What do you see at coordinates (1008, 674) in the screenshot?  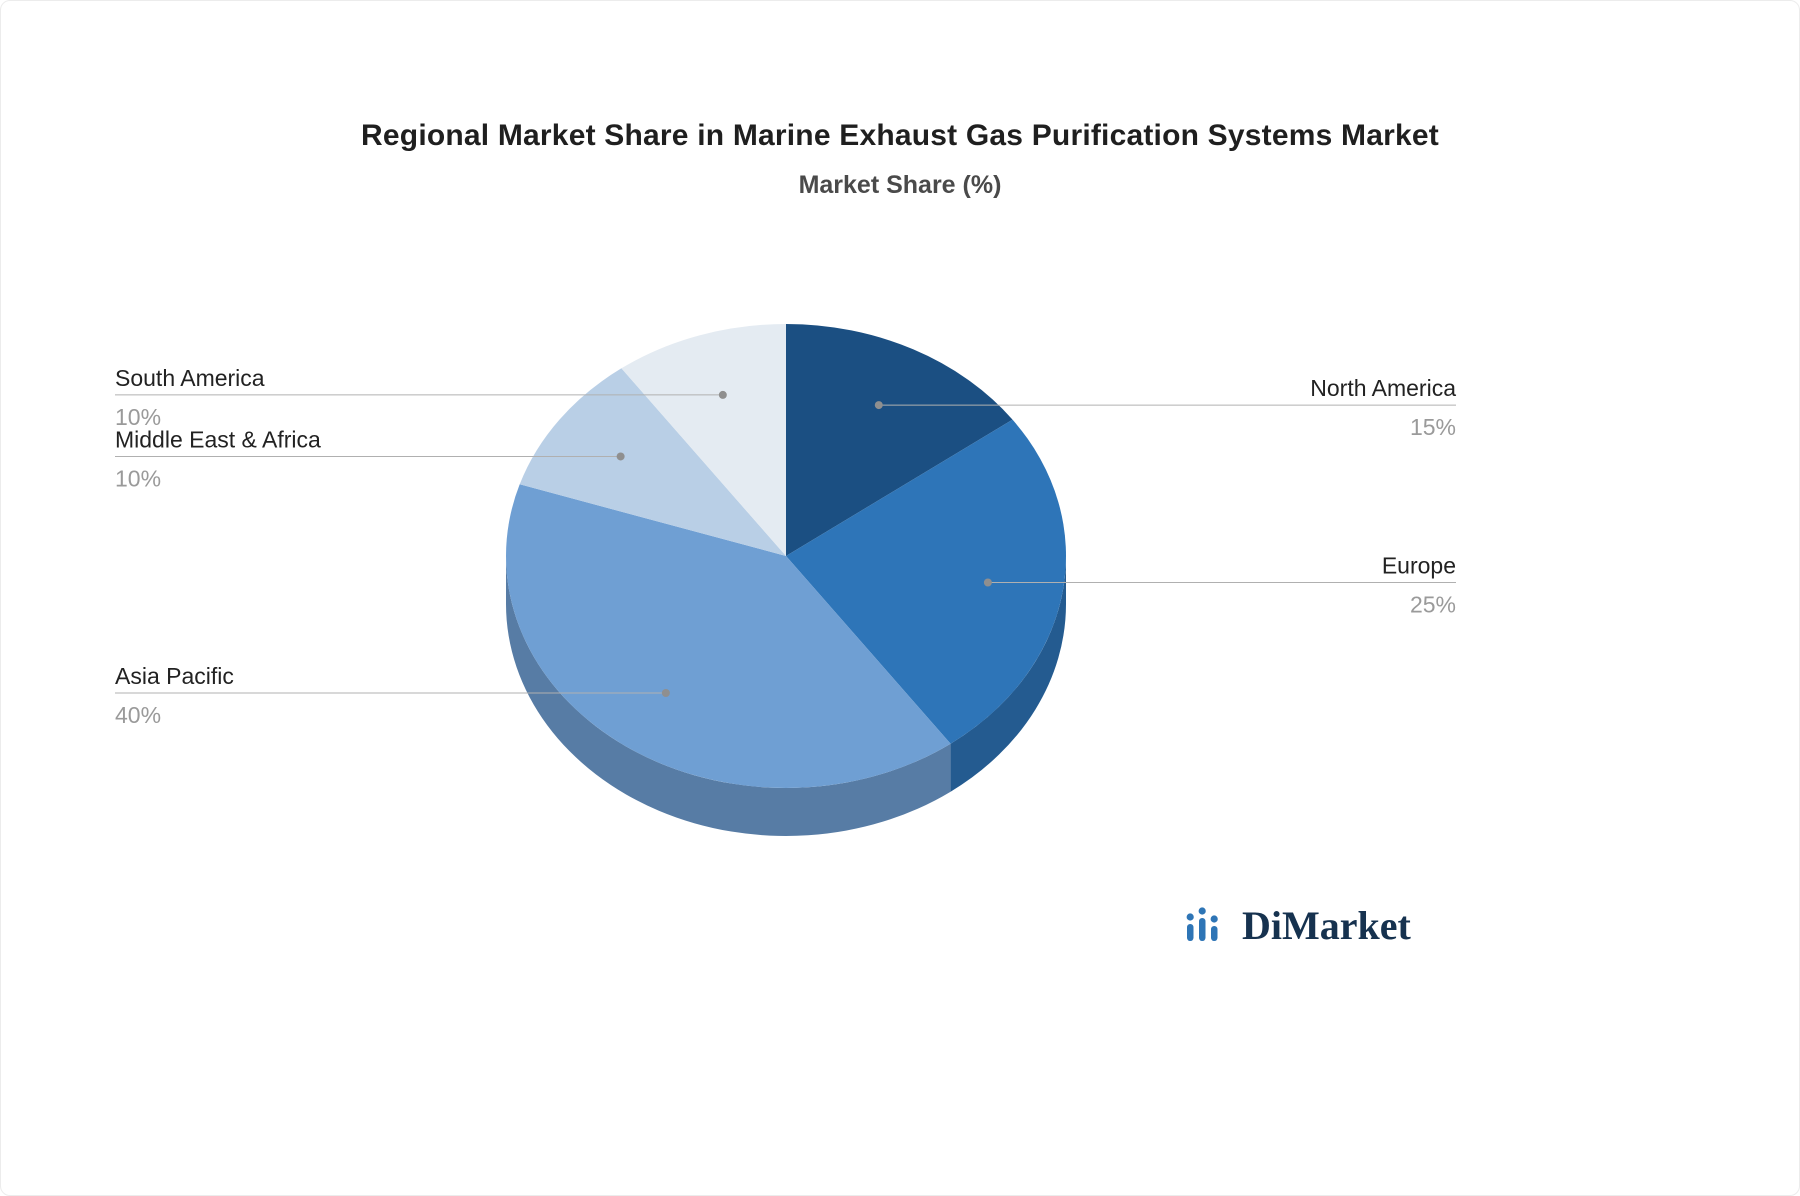 I see `pie-depth-europe` at bounding box center [1008, 674].